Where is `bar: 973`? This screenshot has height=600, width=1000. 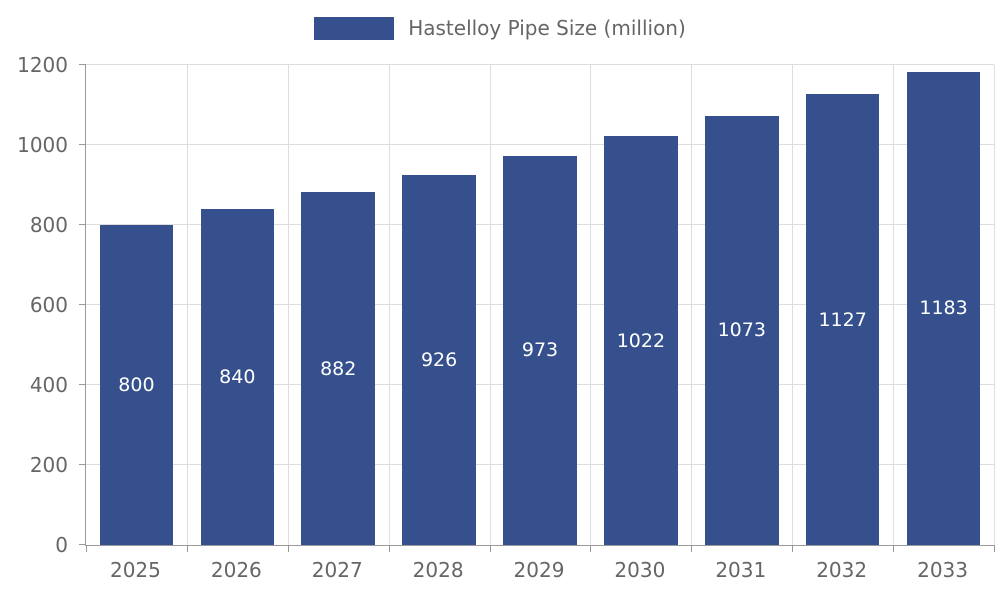
bar: 973 is located at coordinates (540, 350).